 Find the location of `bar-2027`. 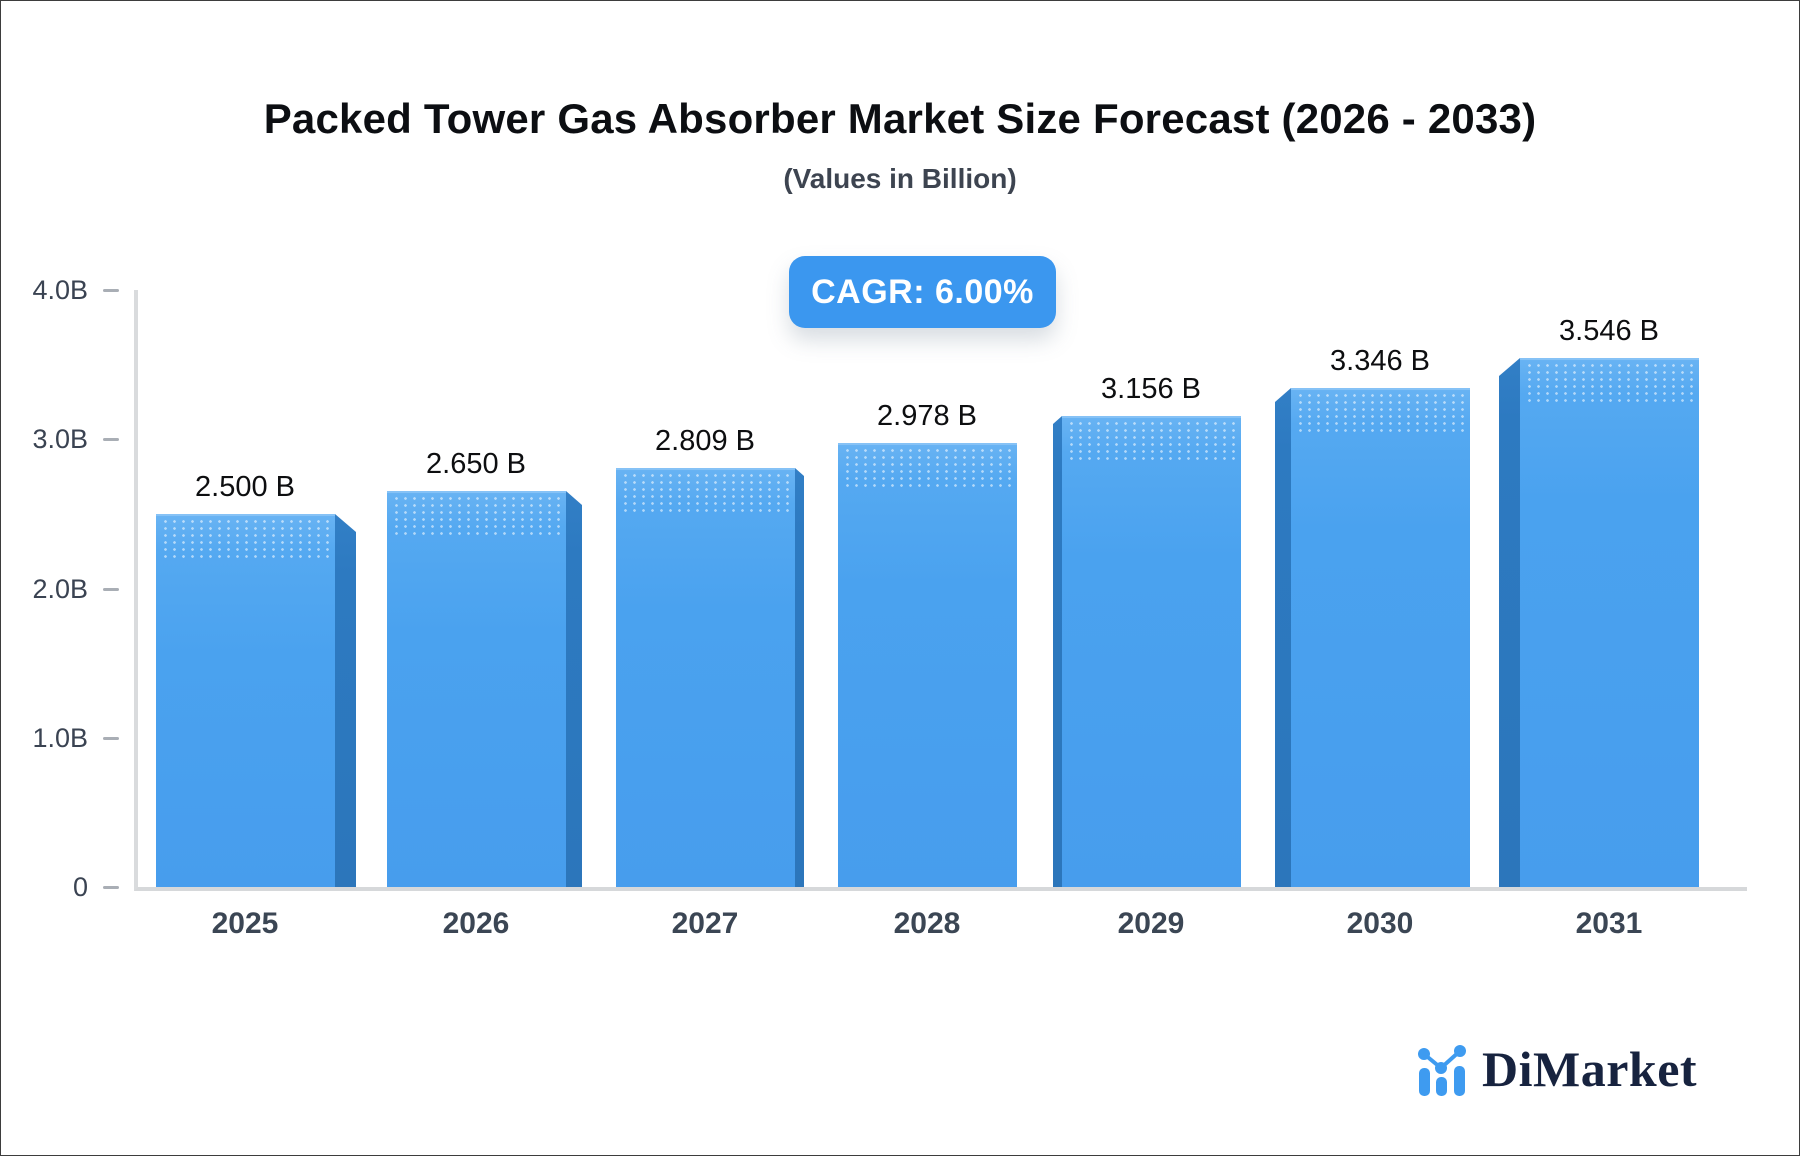

bar-2027 is located at coordinates (705, 677).